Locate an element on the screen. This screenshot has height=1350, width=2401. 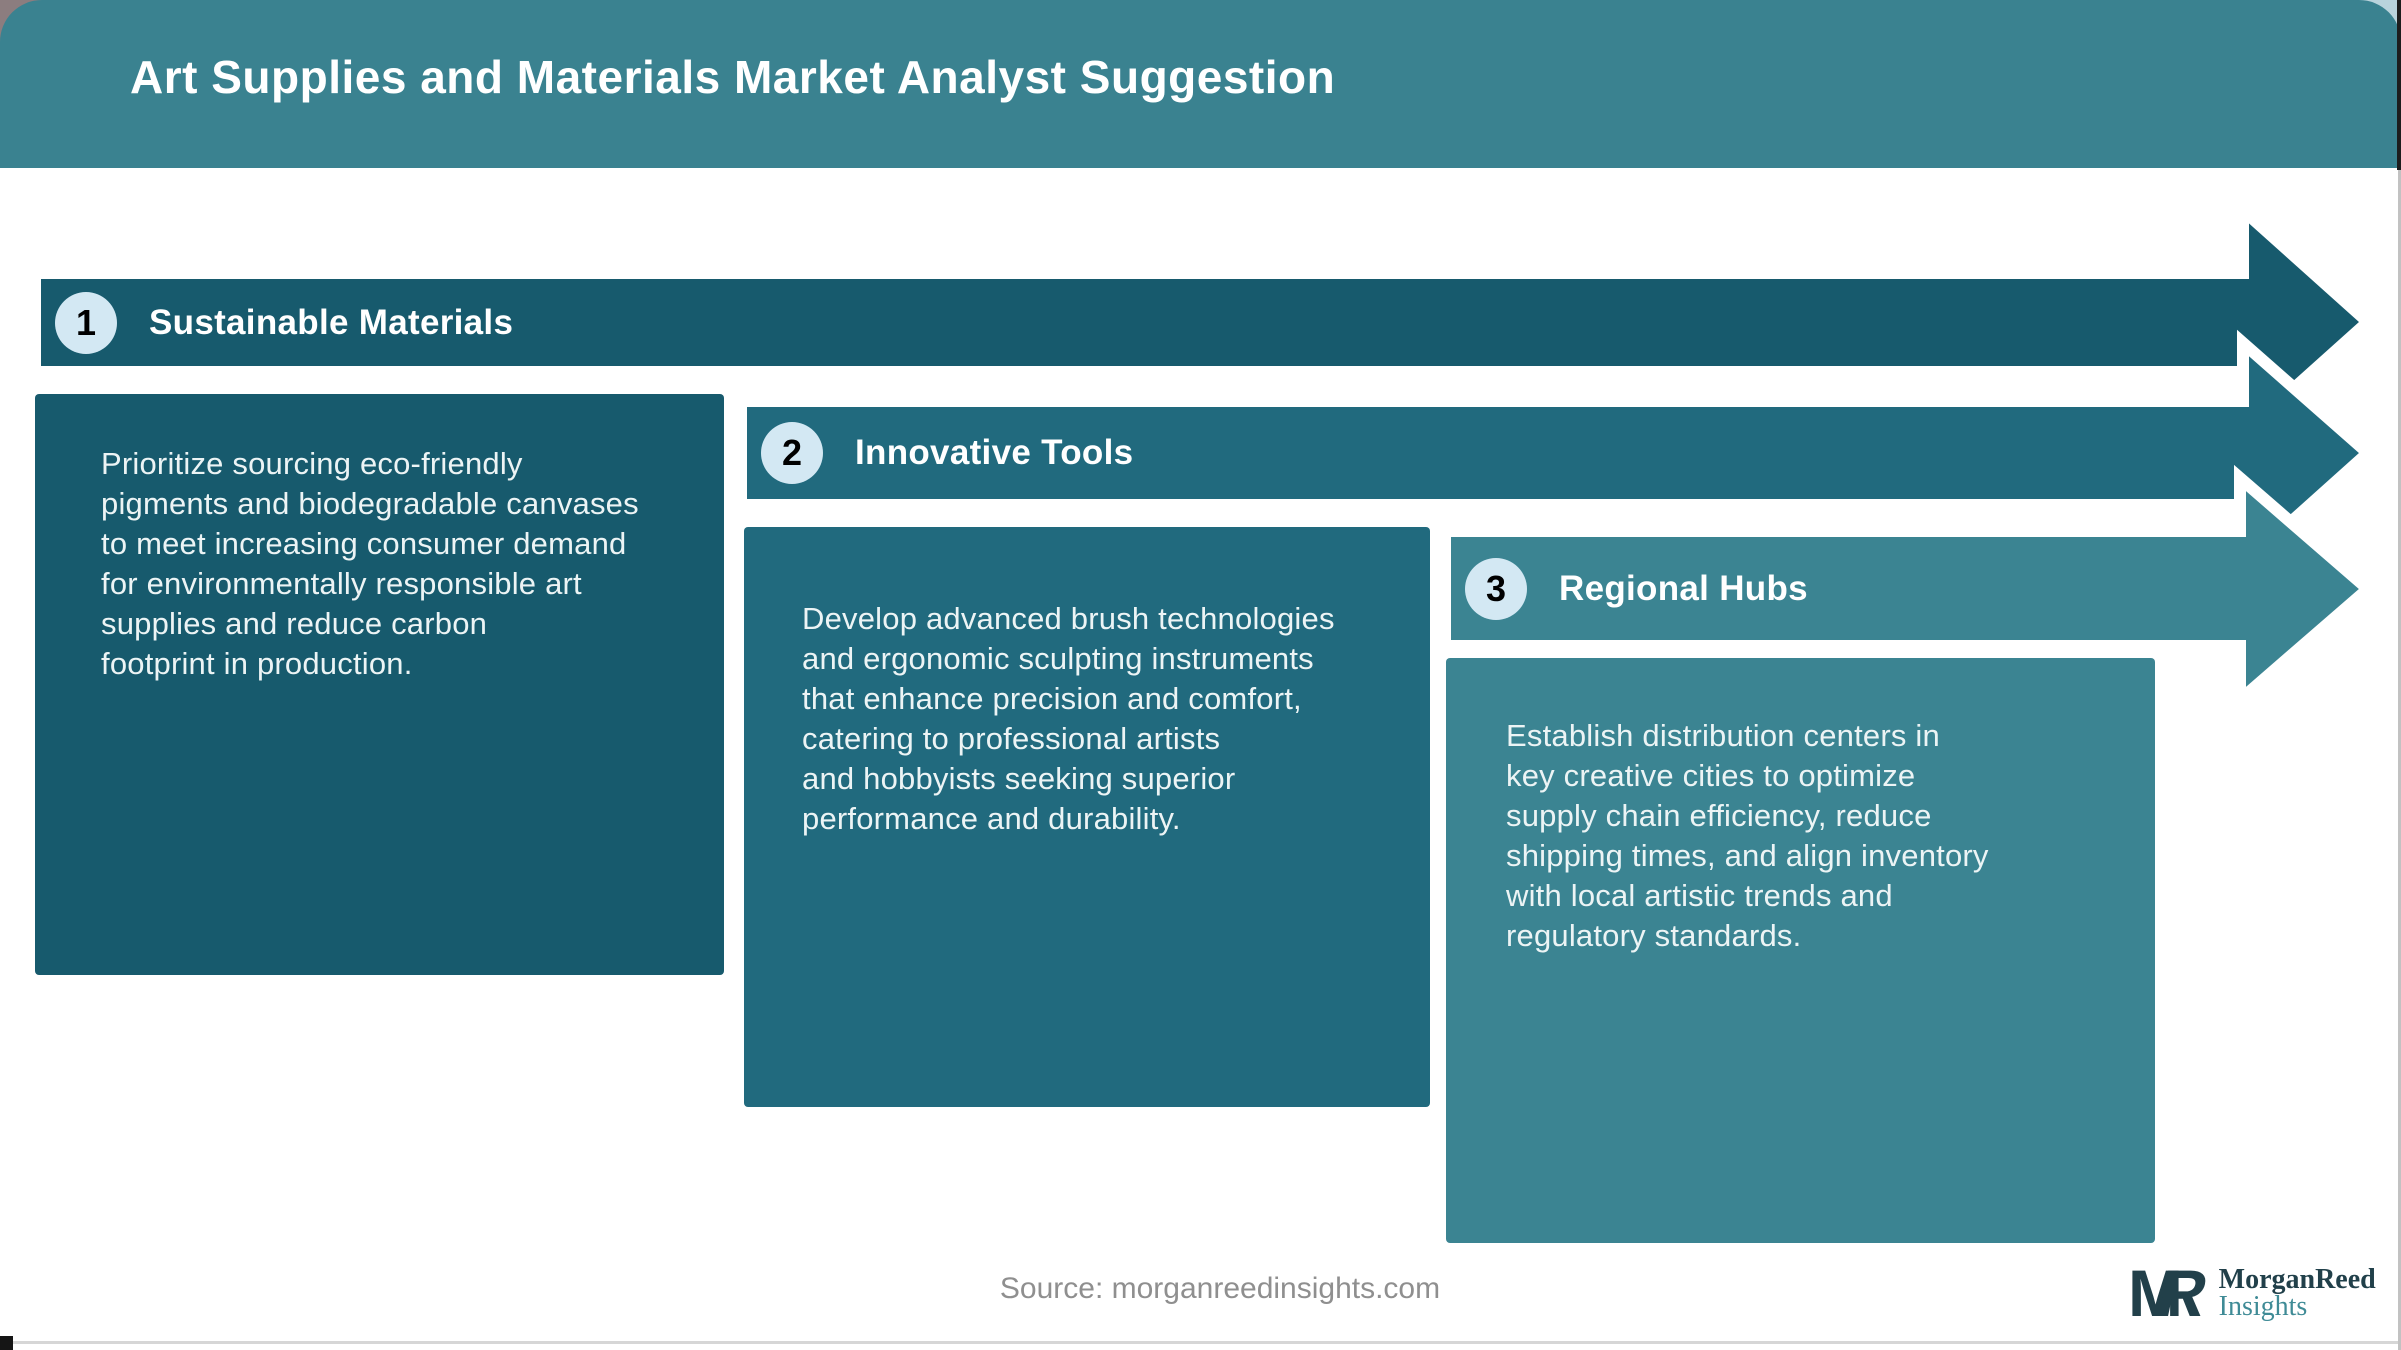
step-3-description-line: supply chain efficiency, reduce is located at coordinates (1719, 815).